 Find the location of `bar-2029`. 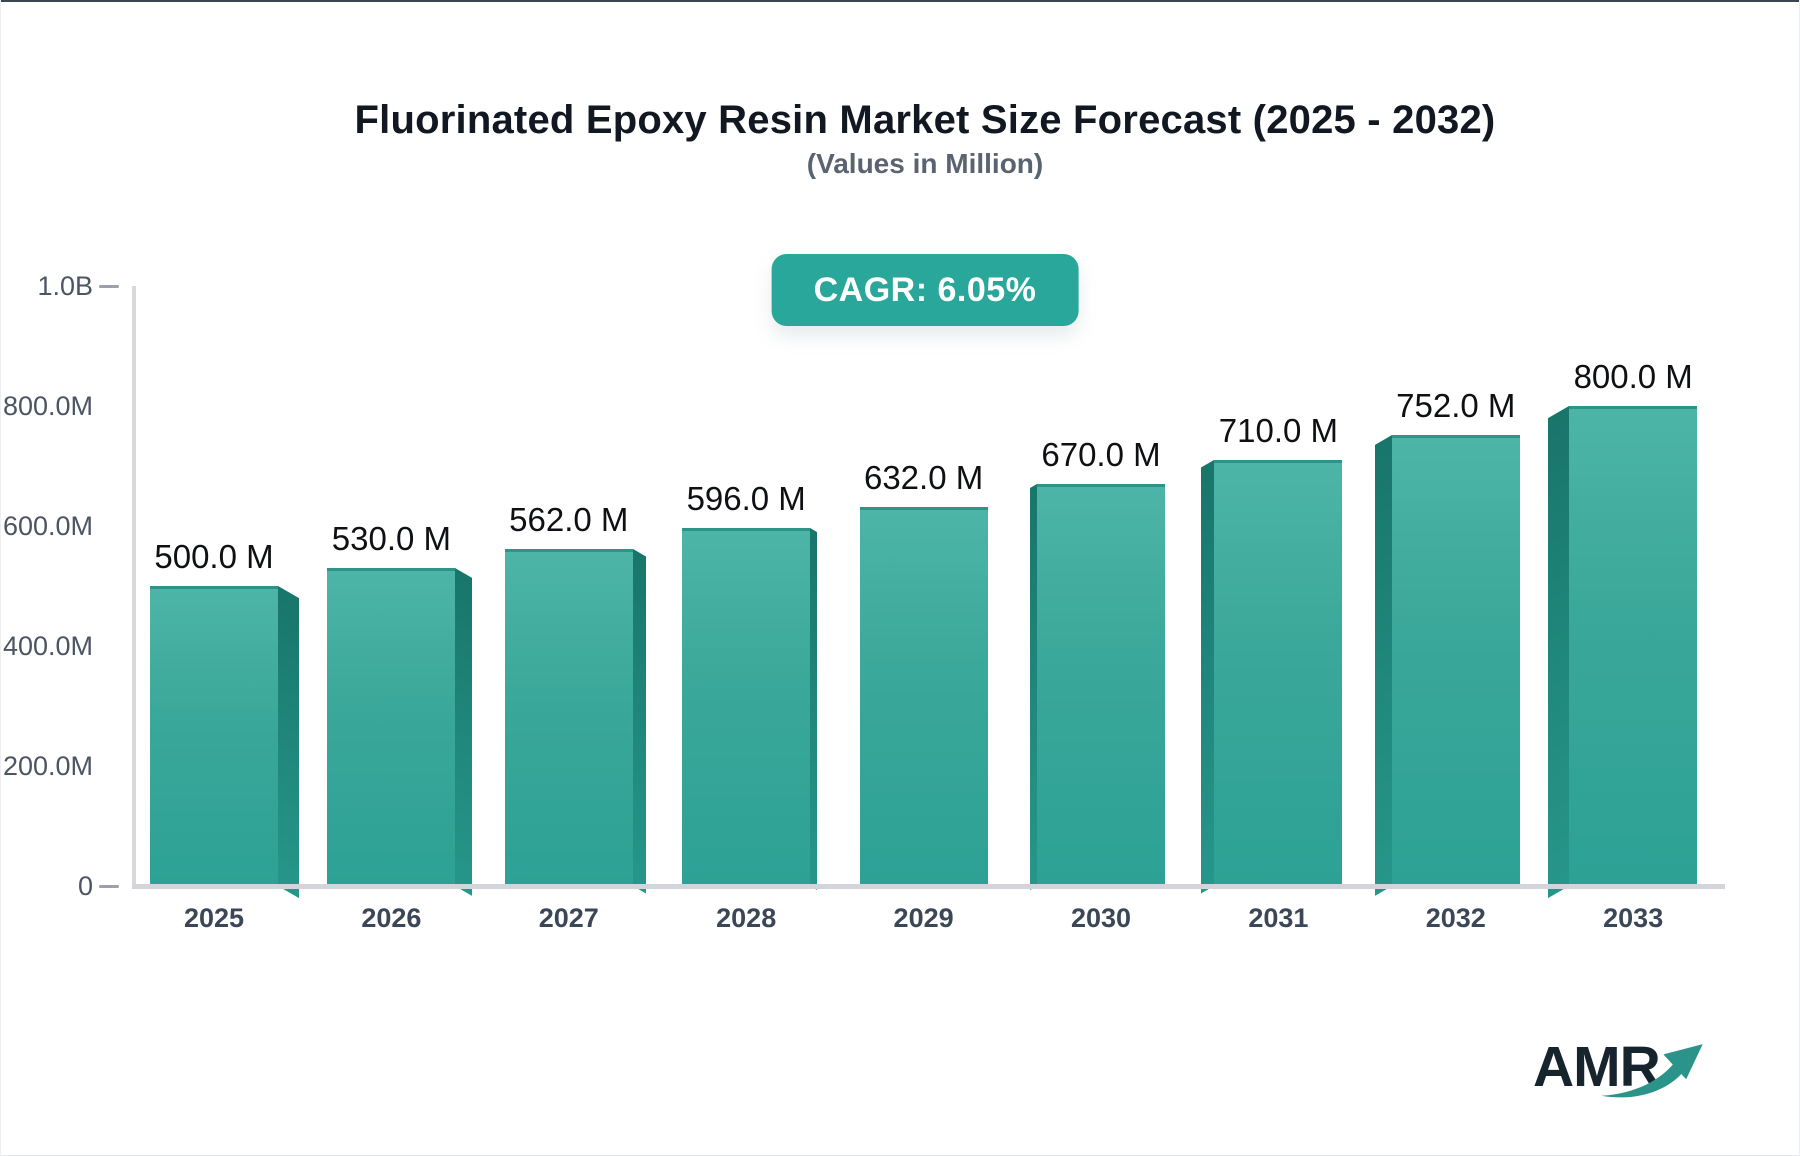

bar-2029 is located at coordinates (923, 696).